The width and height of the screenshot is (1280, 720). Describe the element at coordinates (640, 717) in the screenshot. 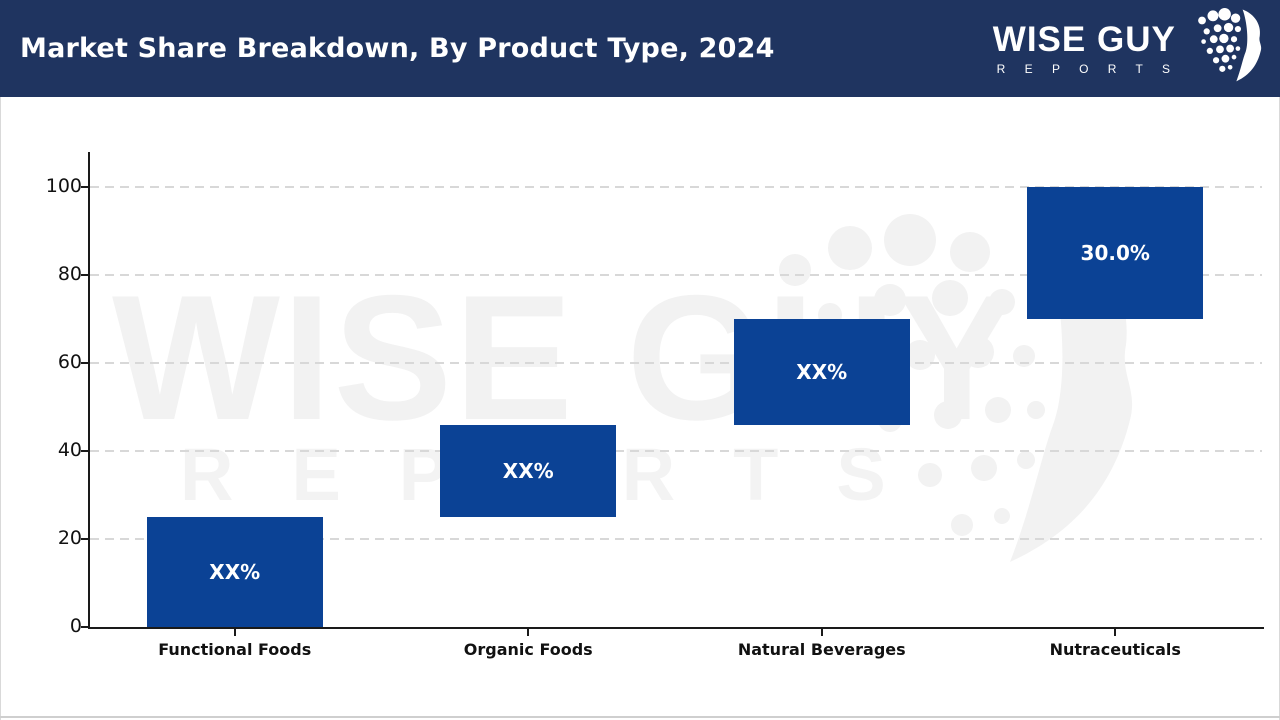

I see `bottom-edge-line` at that location.